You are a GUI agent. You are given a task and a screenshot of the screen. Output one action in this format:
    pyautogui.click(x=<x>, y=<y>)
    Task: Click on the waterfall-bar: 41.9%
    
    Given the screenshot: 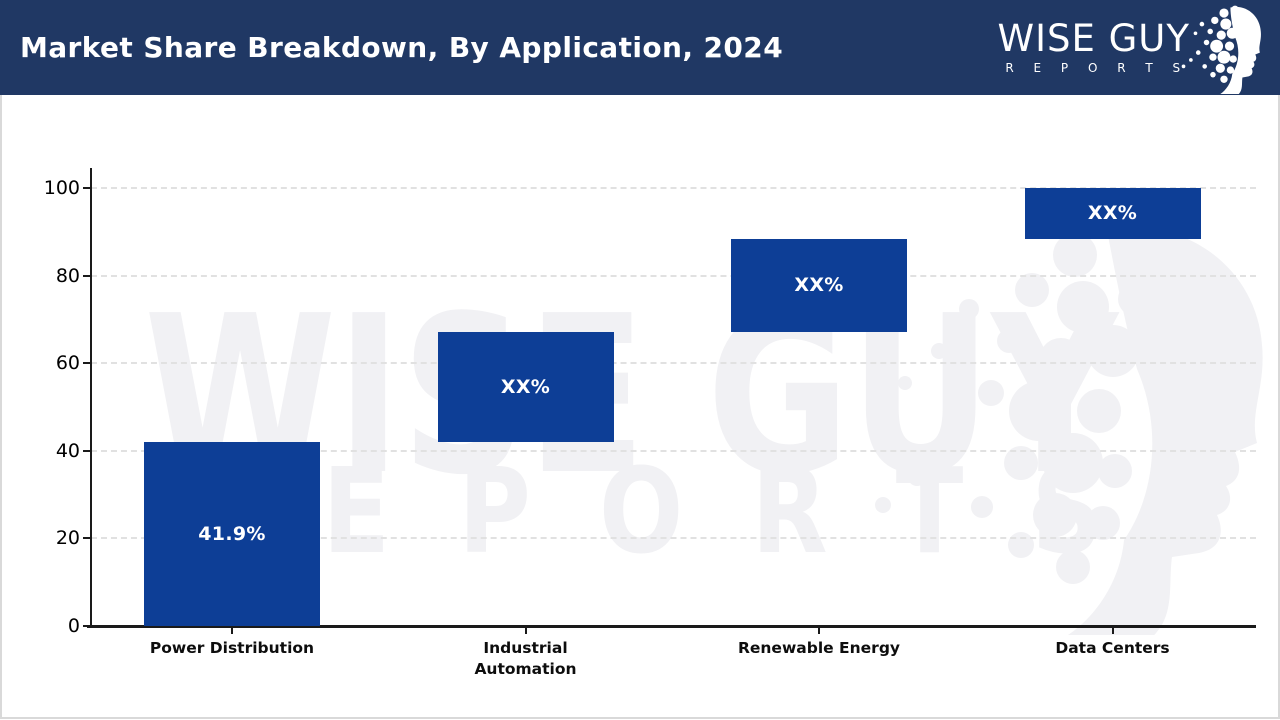 What is the action you would take?
    pyautogui.click(x=232, y=534)
    